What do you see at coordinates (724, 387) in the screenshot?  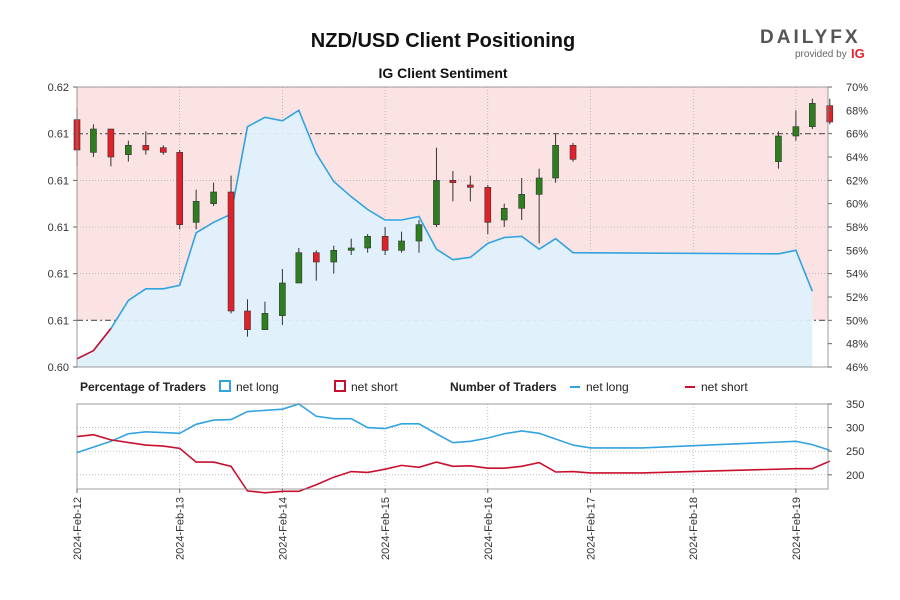 I see `legend-num-short-label: net short` at bounding box center [724, 387].